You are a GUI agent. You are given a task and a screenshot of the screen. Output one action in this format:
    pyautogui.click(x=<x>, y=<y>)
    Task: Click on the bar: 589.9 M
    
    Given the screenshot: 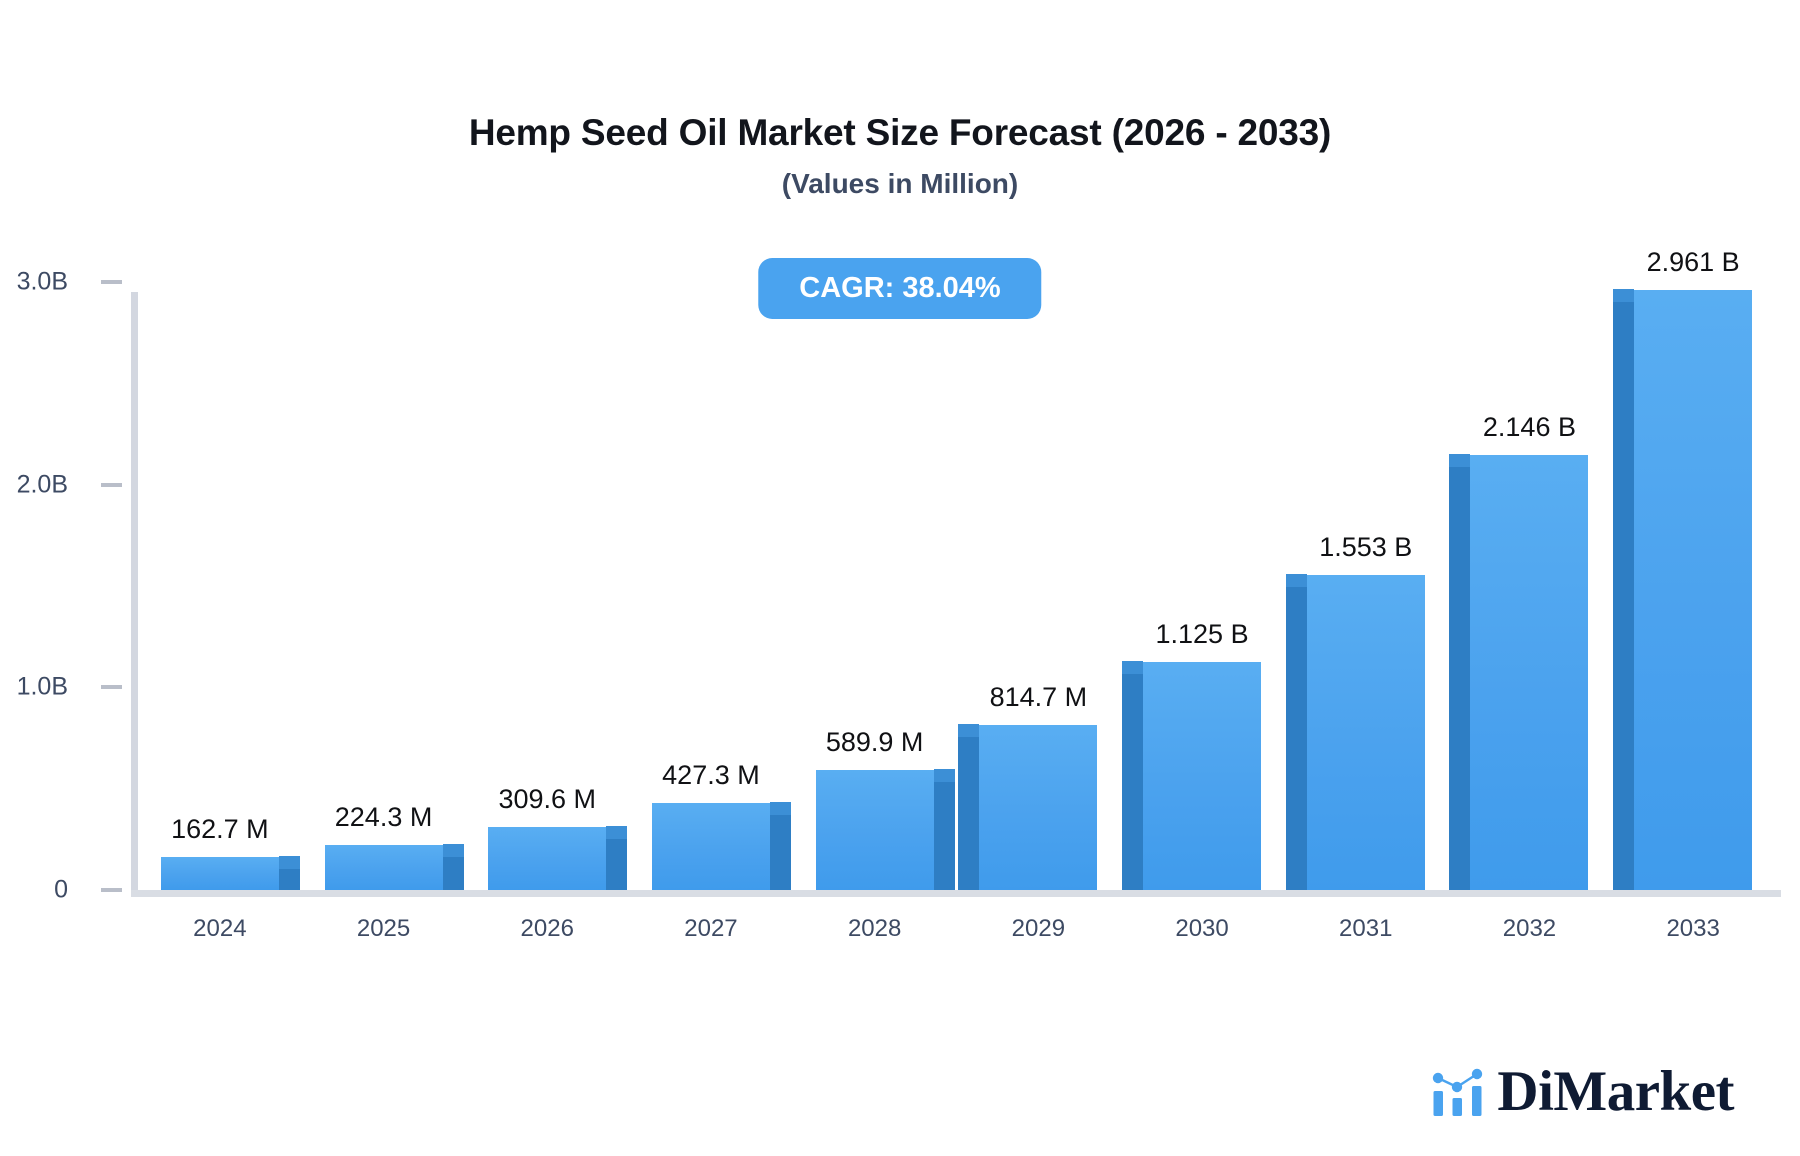 What is the action you would take?
    pyautogui.click(x=885, y=808)
    